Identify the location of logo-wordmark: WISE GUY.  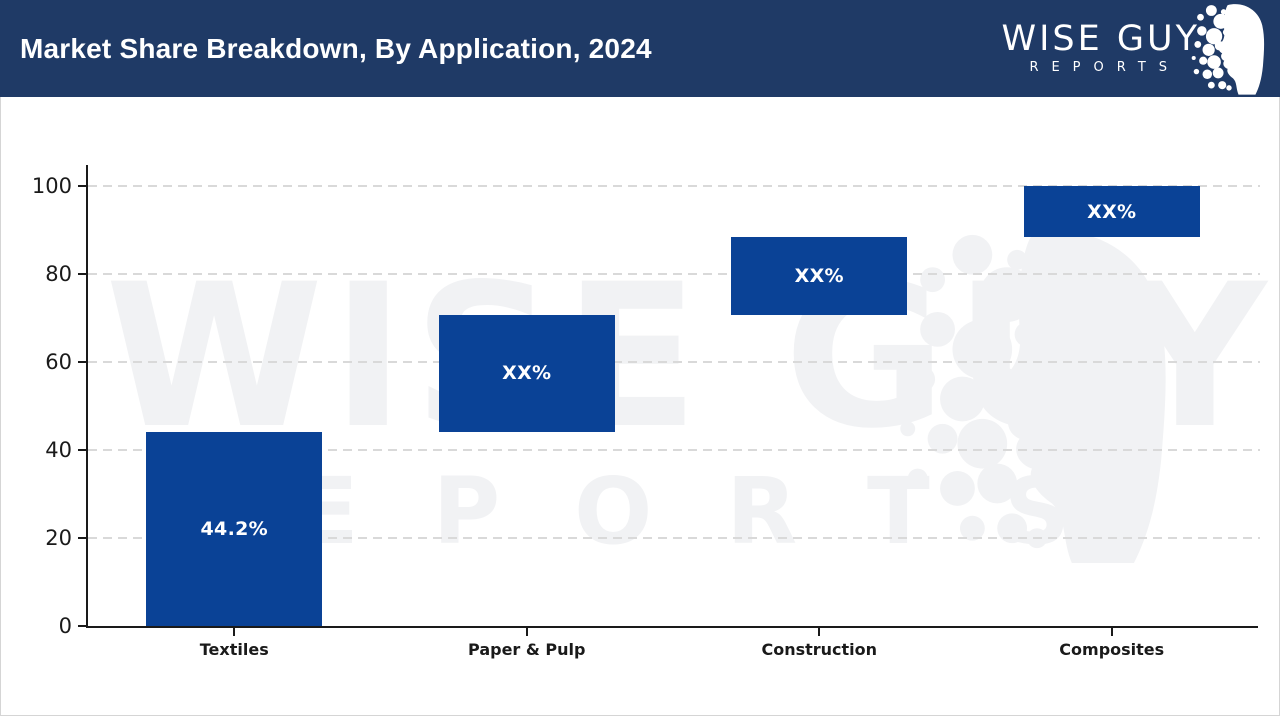
(1100, 39).